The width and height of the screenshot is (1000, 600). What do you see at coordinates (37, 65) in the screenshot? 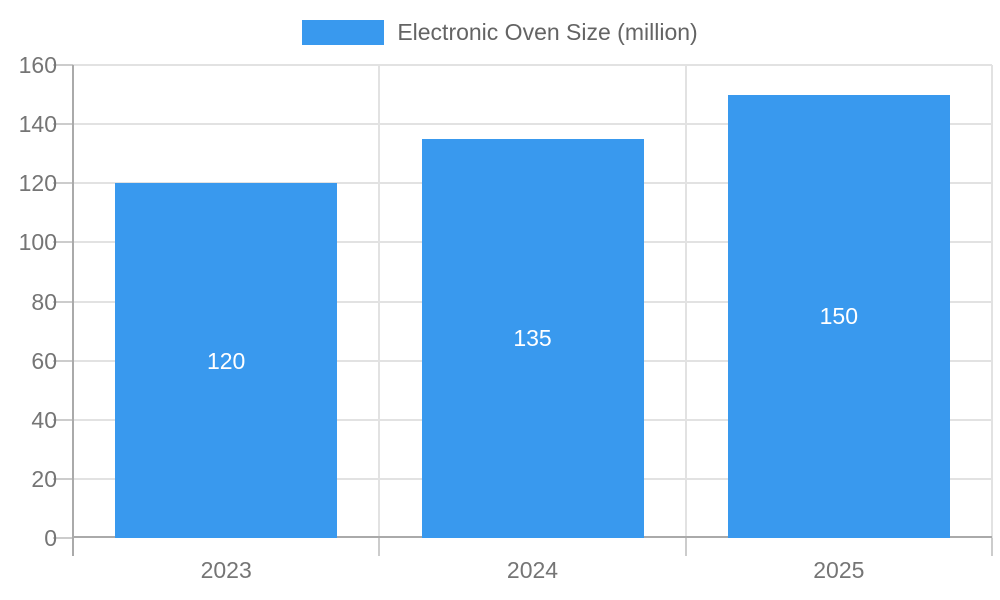
I see `y-tick-label: 160` at bounding box center [37, 65].